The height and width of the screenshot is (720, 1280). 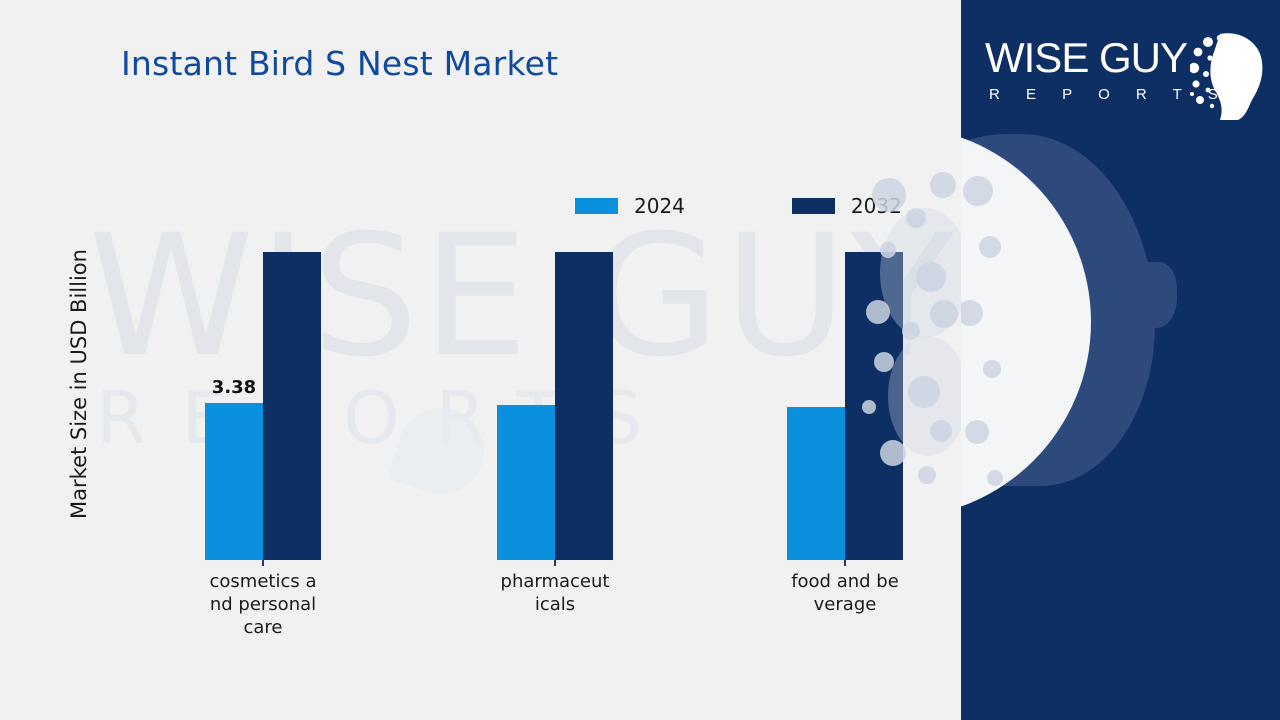 I want to click on bar-group-pharmaceuticals: pharmaceuticals, so click(x=555, y=377).